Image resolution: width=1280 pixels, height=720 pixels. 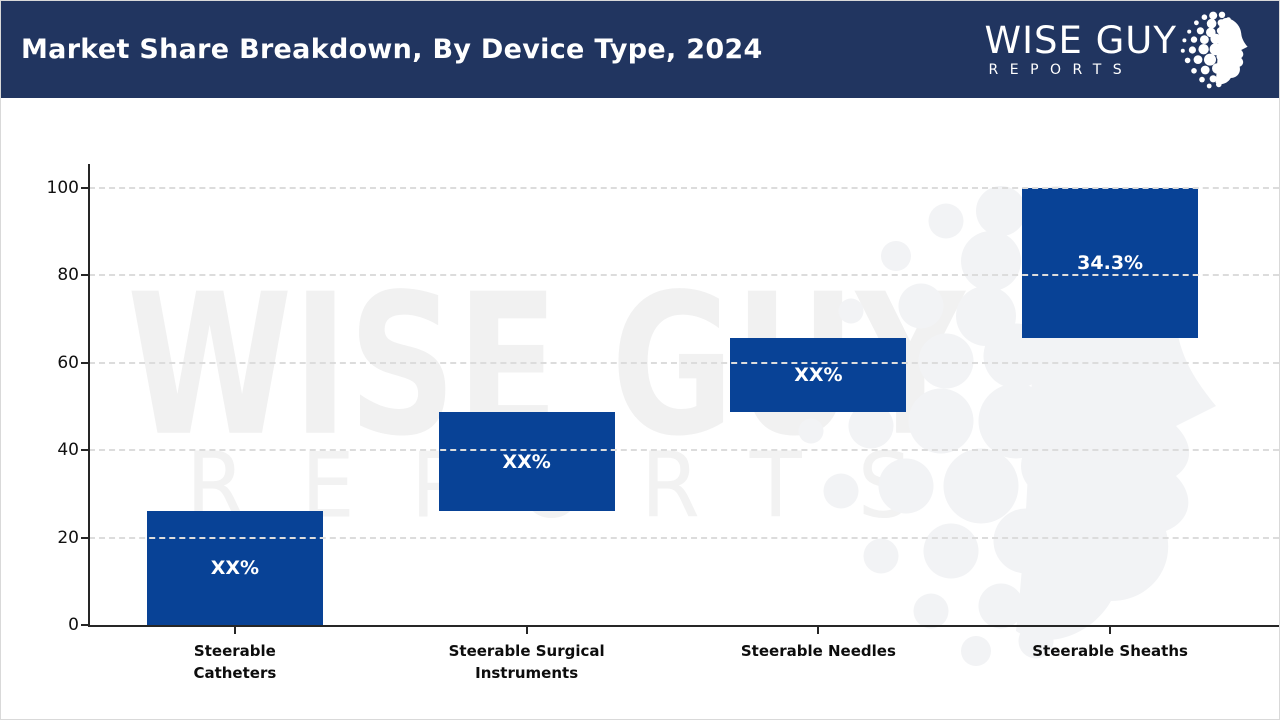 I want to click on x-axis-label-line: Steerable, so click(x=234, y=651).